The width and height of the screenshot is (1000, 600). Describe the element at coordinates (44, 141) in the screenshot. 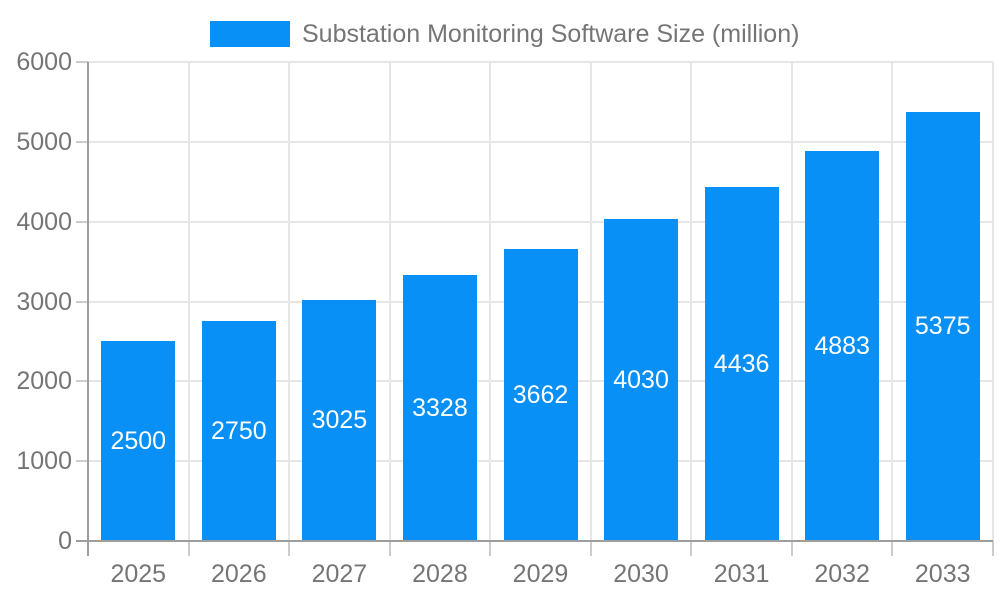

I see `y-axis-tick-label: 5000` at that location.